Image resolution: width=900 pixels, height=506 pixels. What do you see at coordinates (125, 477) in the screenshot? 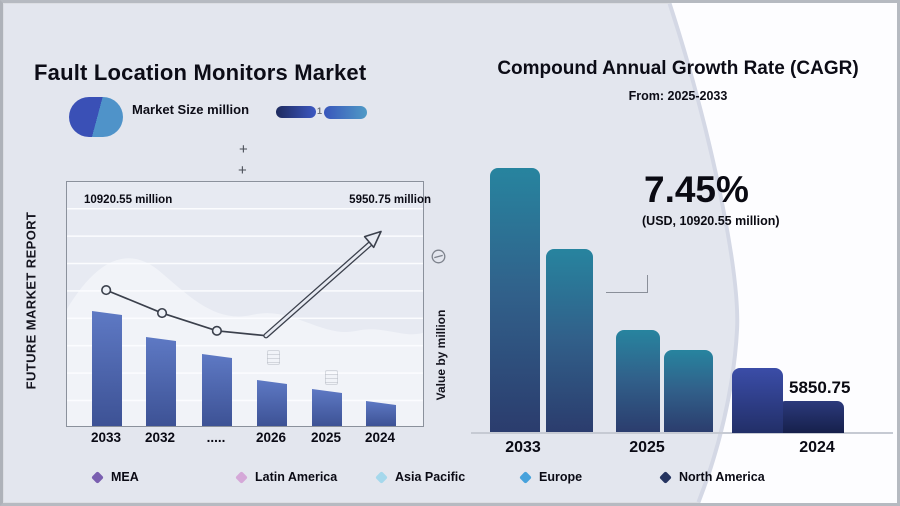
I see `legend-label: MEA` at bounding box center [125, 477].